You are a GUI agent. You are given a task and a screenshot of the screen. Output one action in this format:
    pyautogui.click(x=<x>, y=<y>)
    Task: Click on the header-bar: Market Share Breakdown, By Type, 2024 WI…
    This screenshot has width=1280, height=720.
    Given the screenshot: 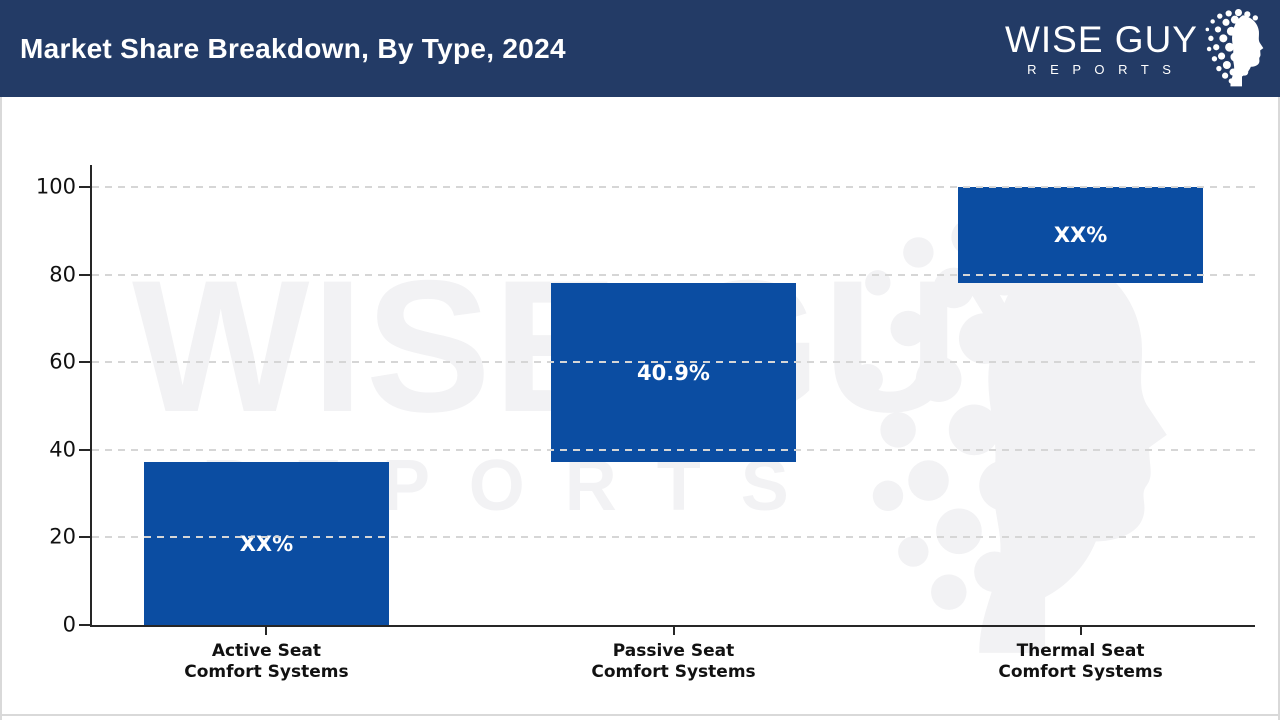 What is the action you would take?
    pyautogui.click(x=640, y=48)
    